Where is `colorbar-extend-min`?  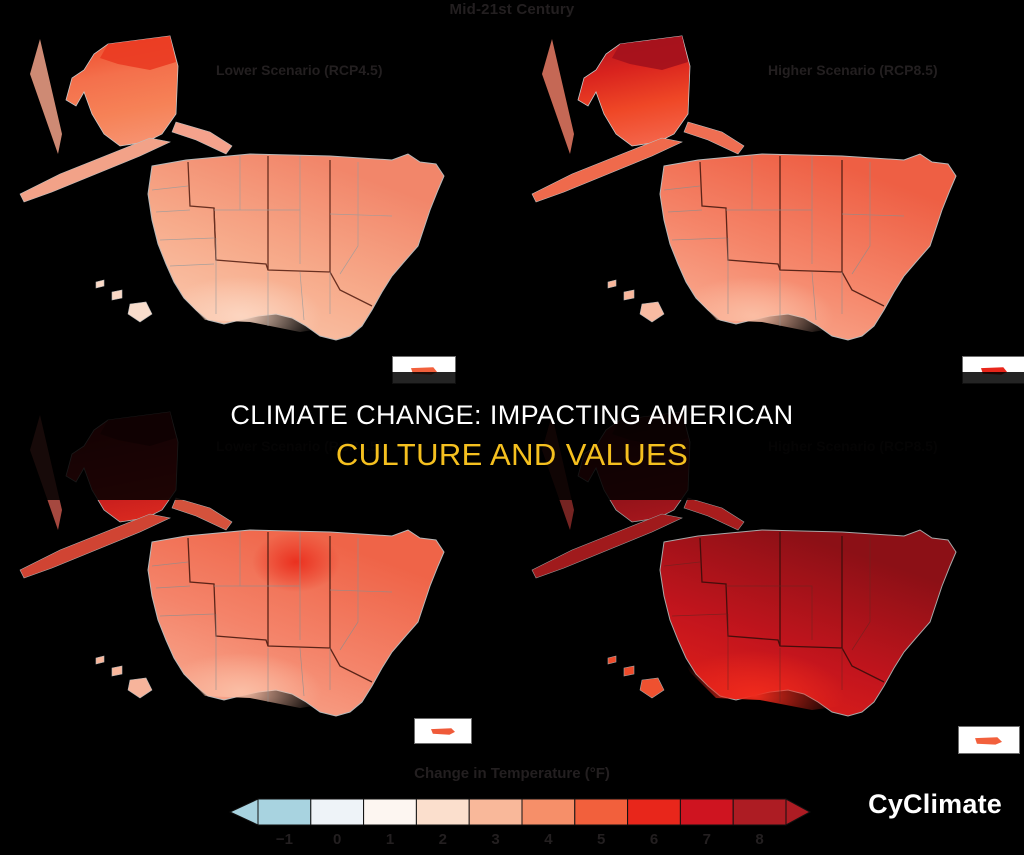 colorbar-extend-min is located at coordinates (243, 812).